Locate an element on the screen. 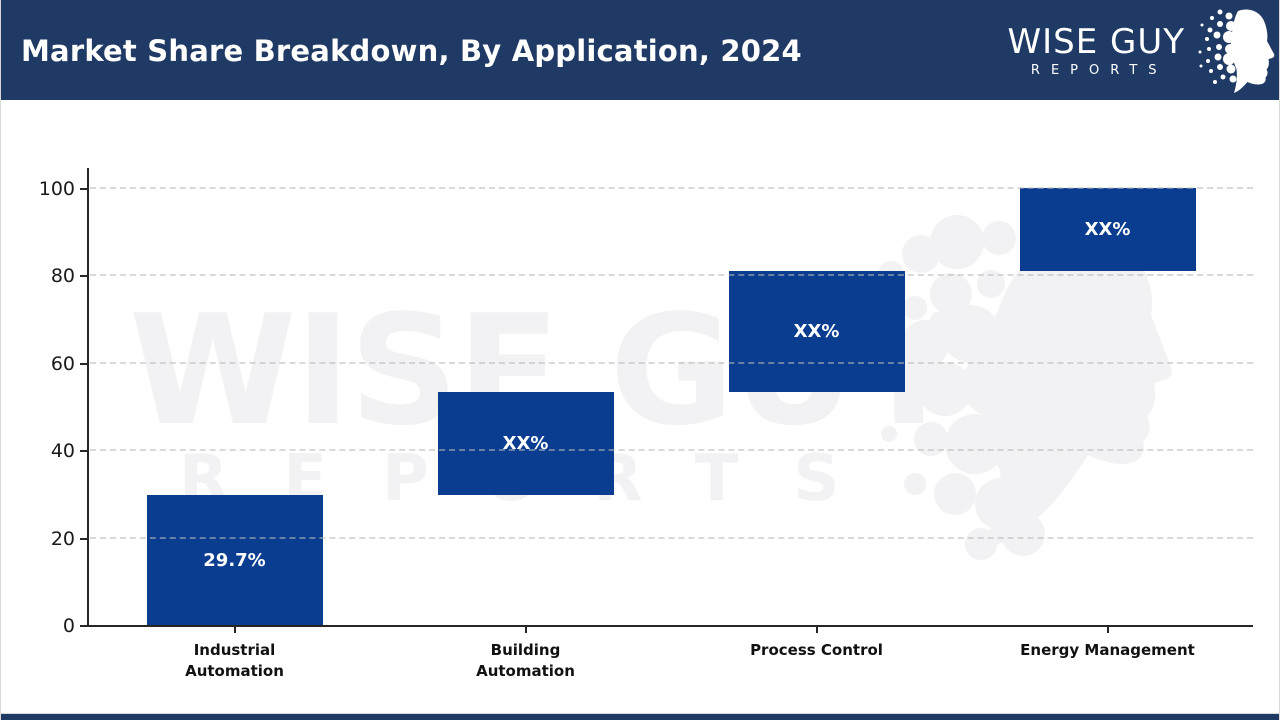 The width and height of the screenshot is (1280, 720). brand-logo: WISE GUY REPORTS is located at coordinates (1096, 51).